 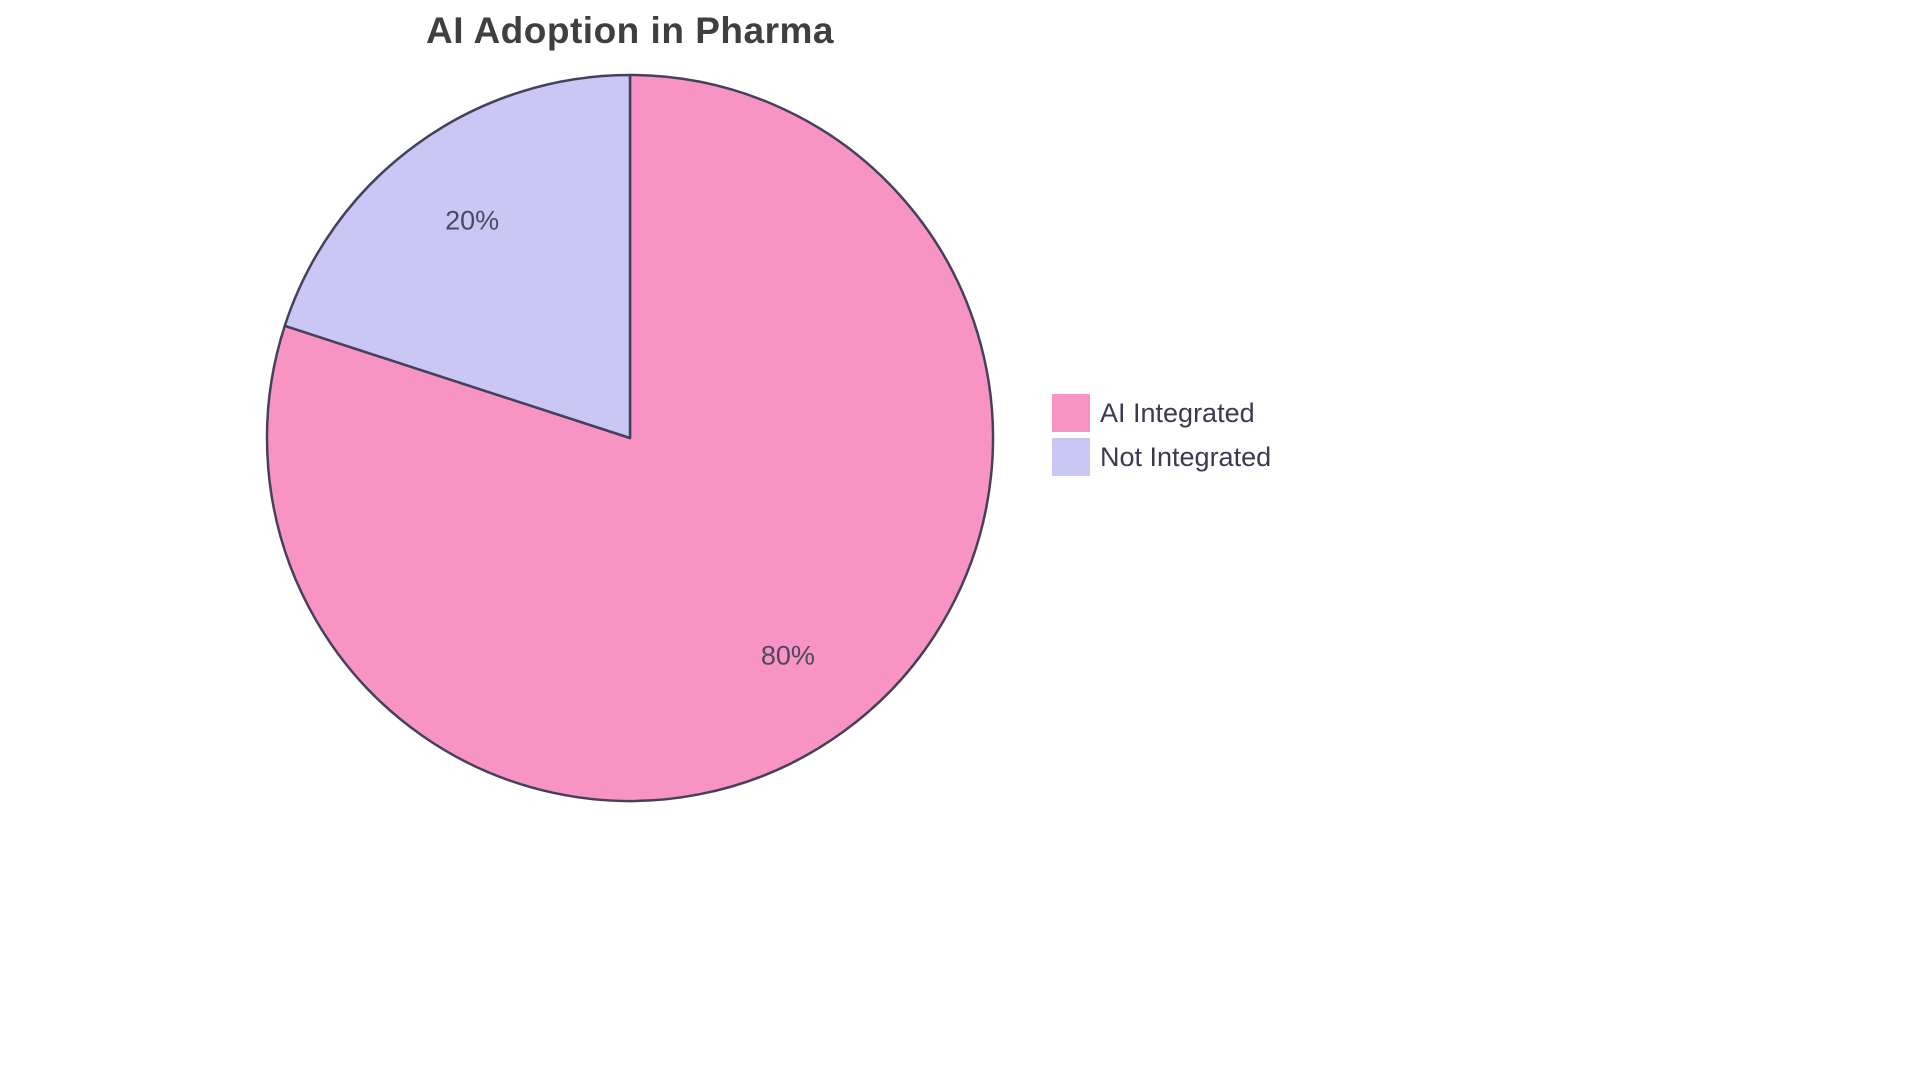 I want to click on legend-swatch-ai-integrated, so click(x=1071, y=413).